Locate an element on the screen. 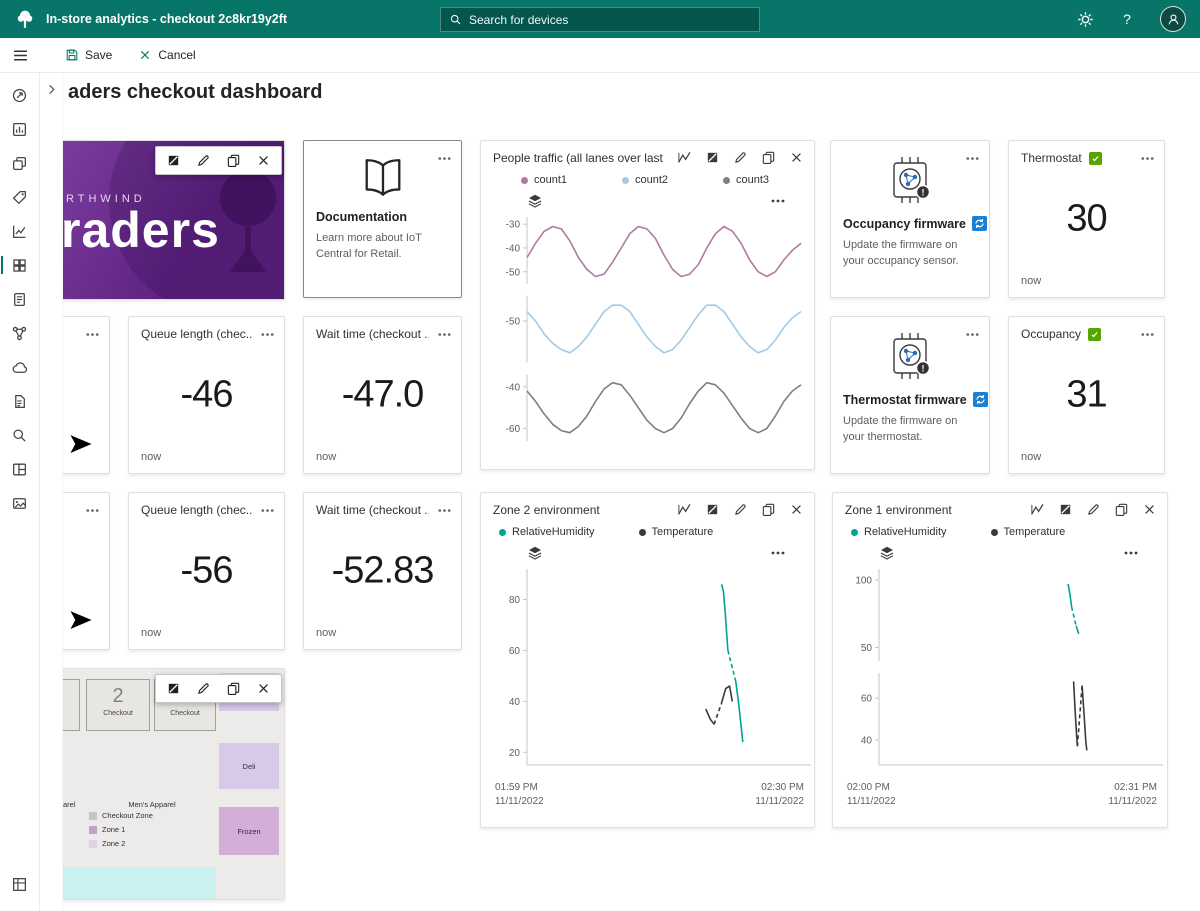 The image size is (1200, 911). hamburger-menu-icon is located at coordinates (20, 55).